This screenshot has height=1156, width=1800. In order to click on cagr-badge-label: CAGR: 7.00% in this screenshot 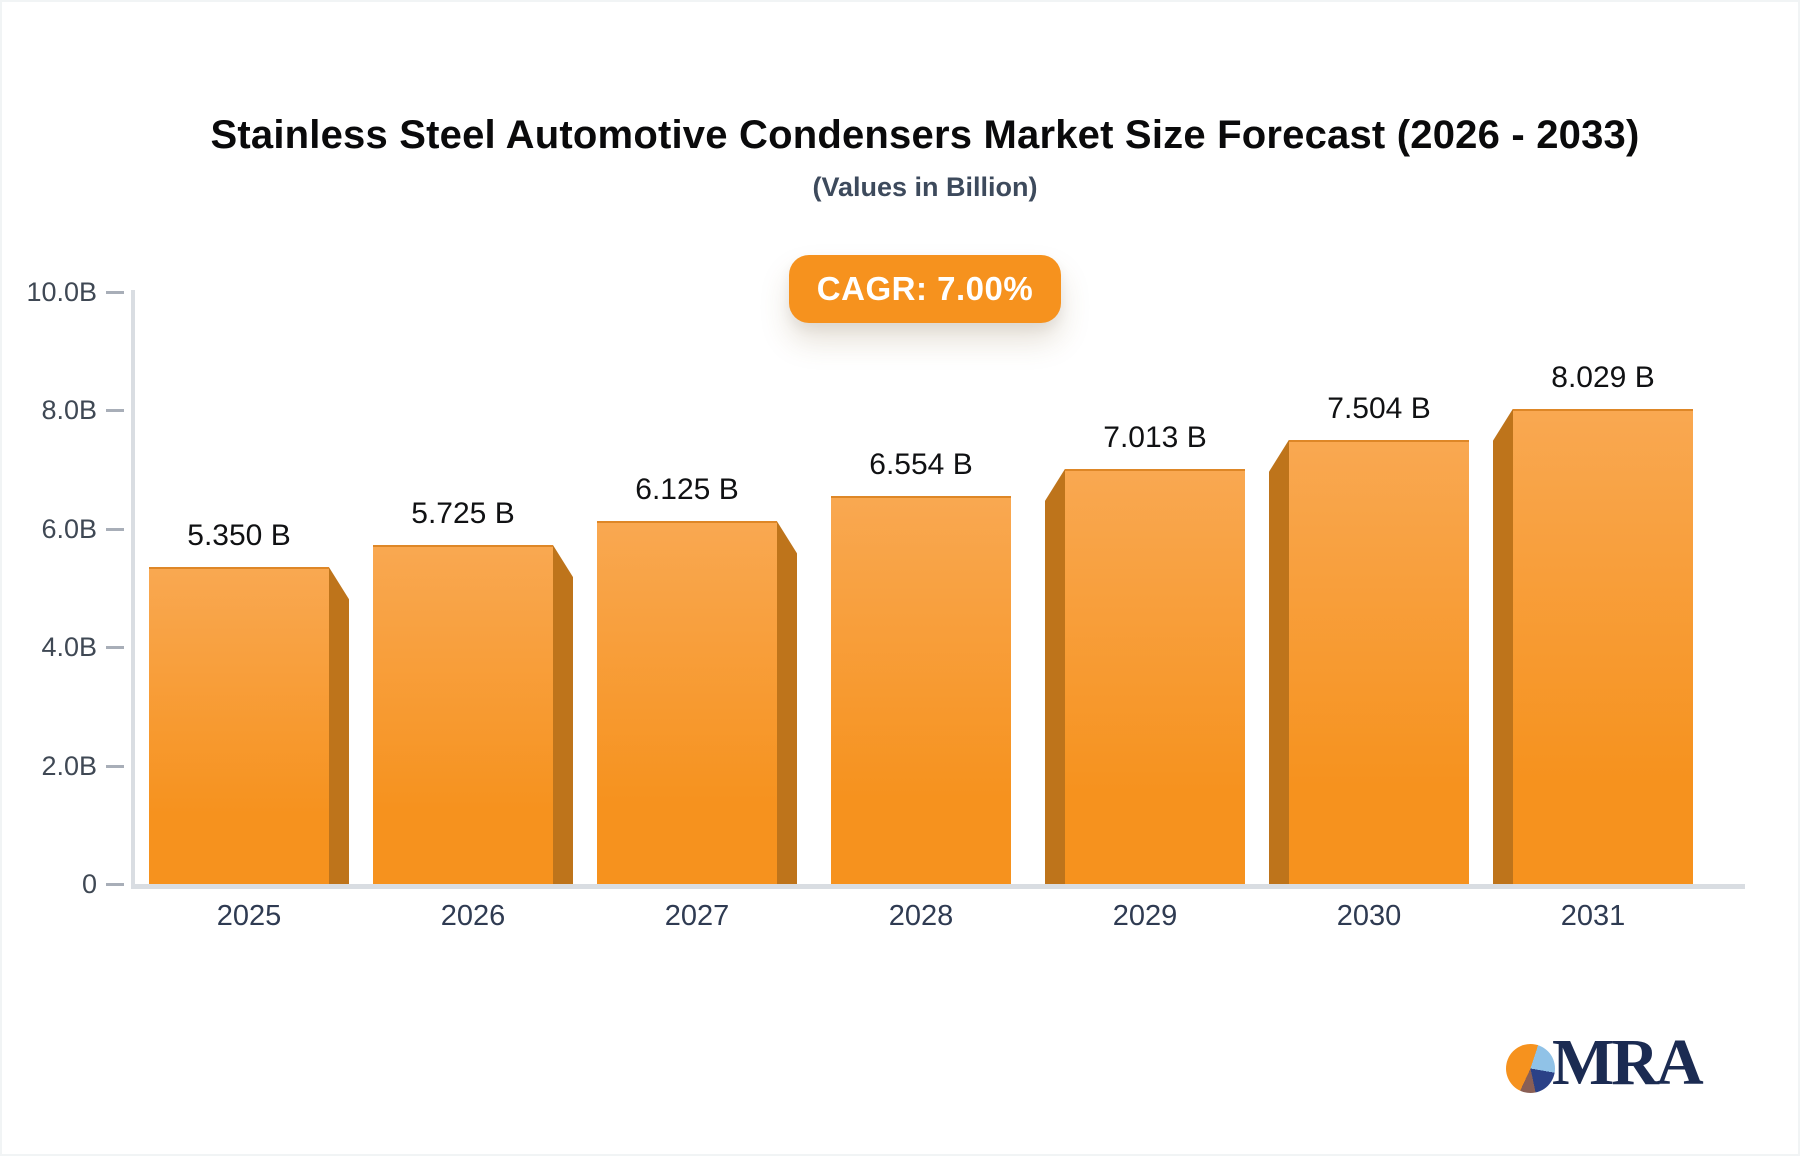, I will do `click(925, 288)`.